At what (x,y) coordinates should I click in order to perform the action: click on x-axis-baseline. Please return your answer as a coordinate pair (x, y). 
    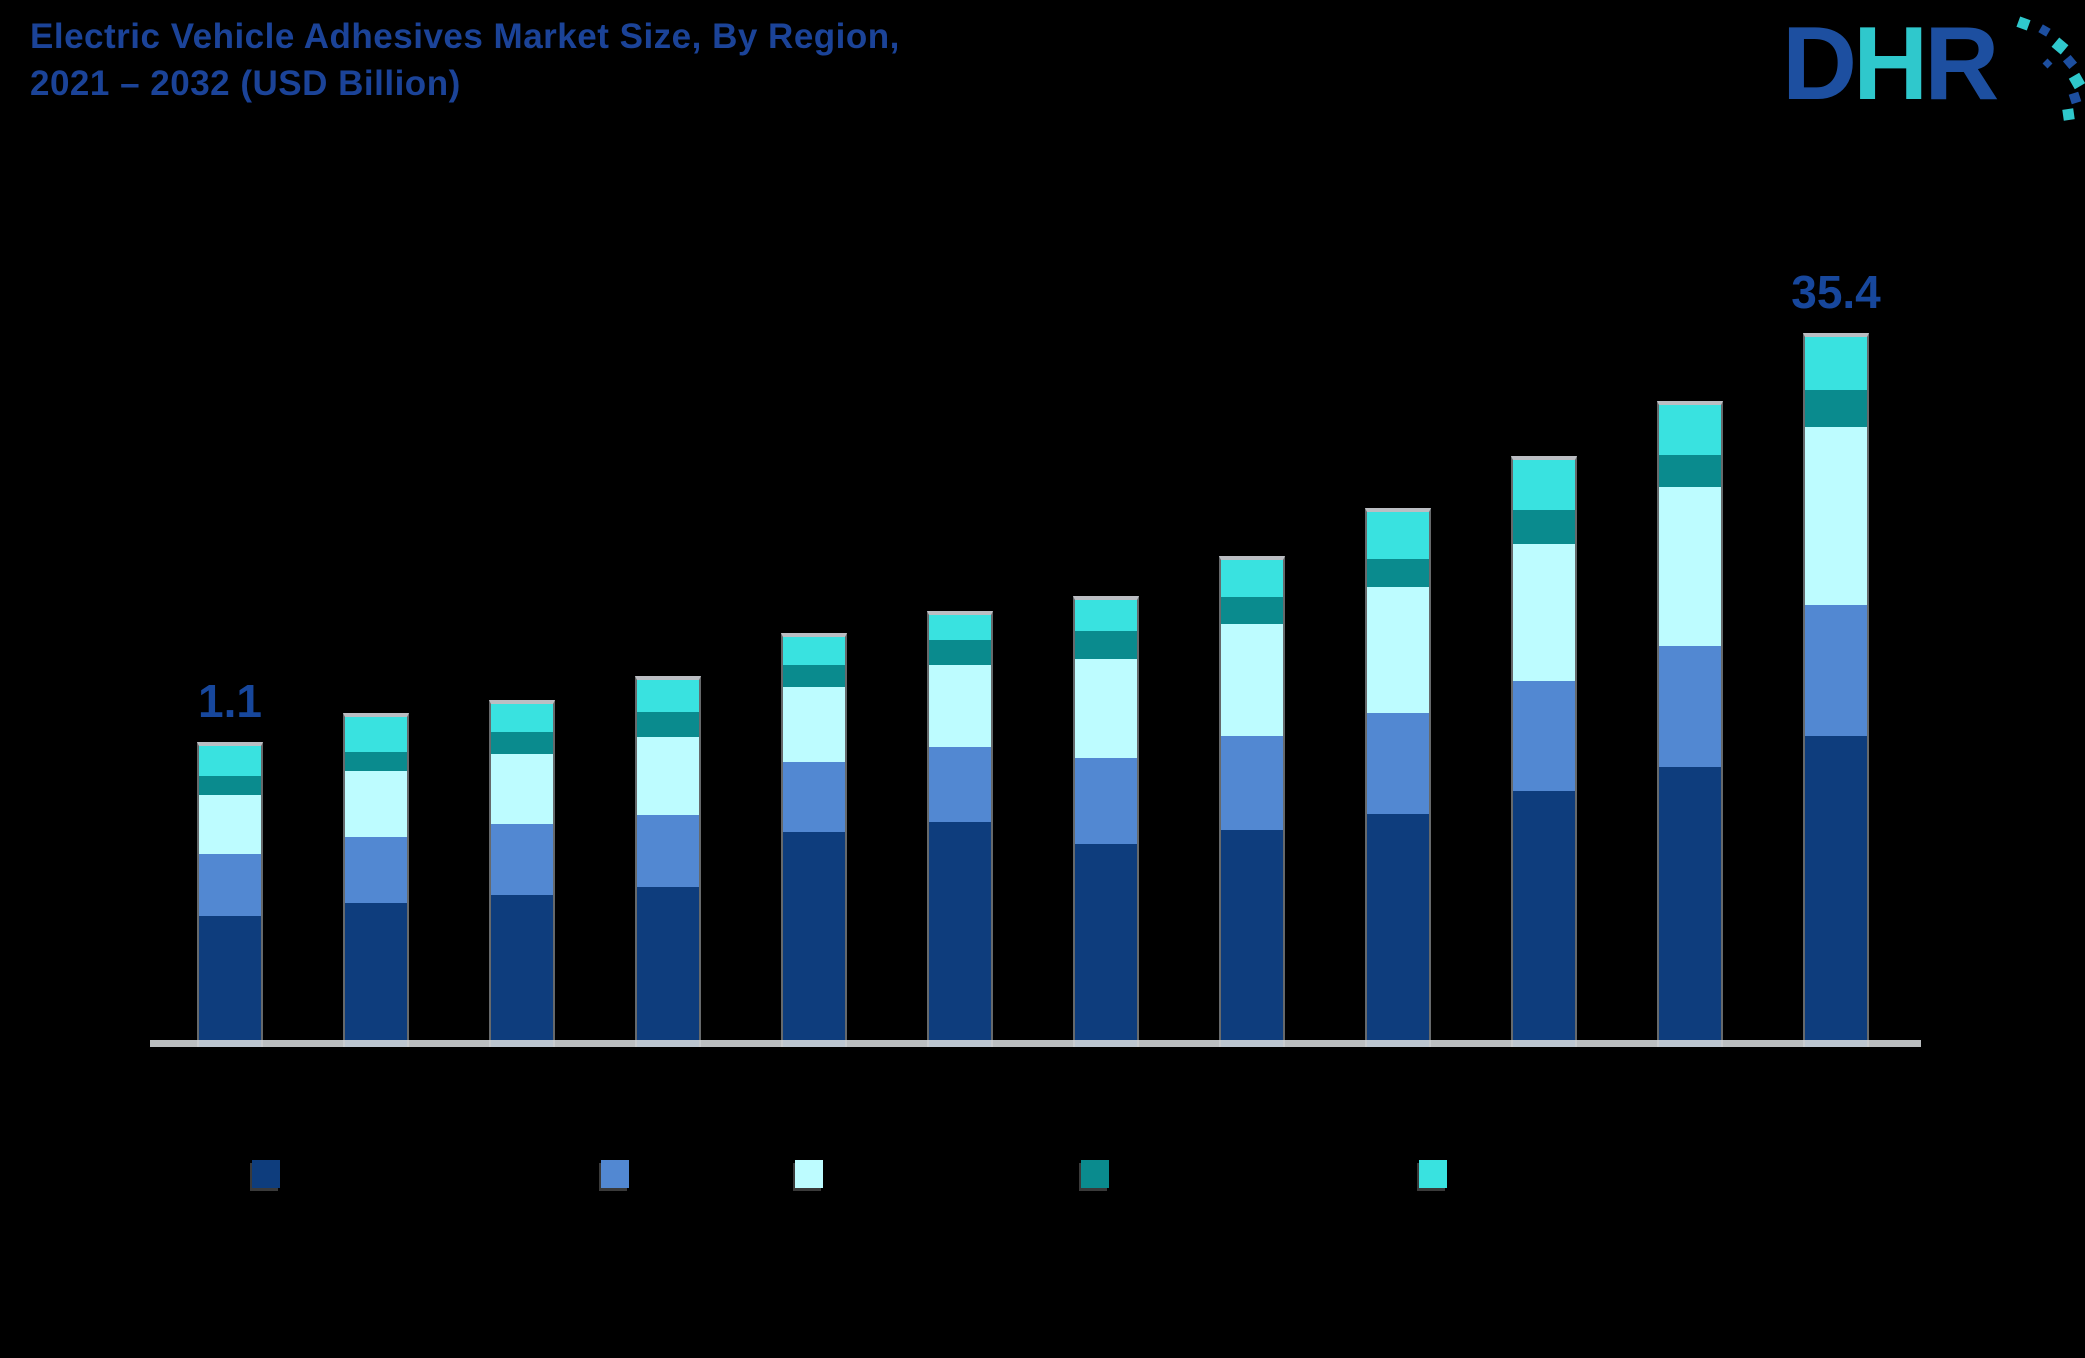
    Looking at the image, I should click on (1035, 1043).